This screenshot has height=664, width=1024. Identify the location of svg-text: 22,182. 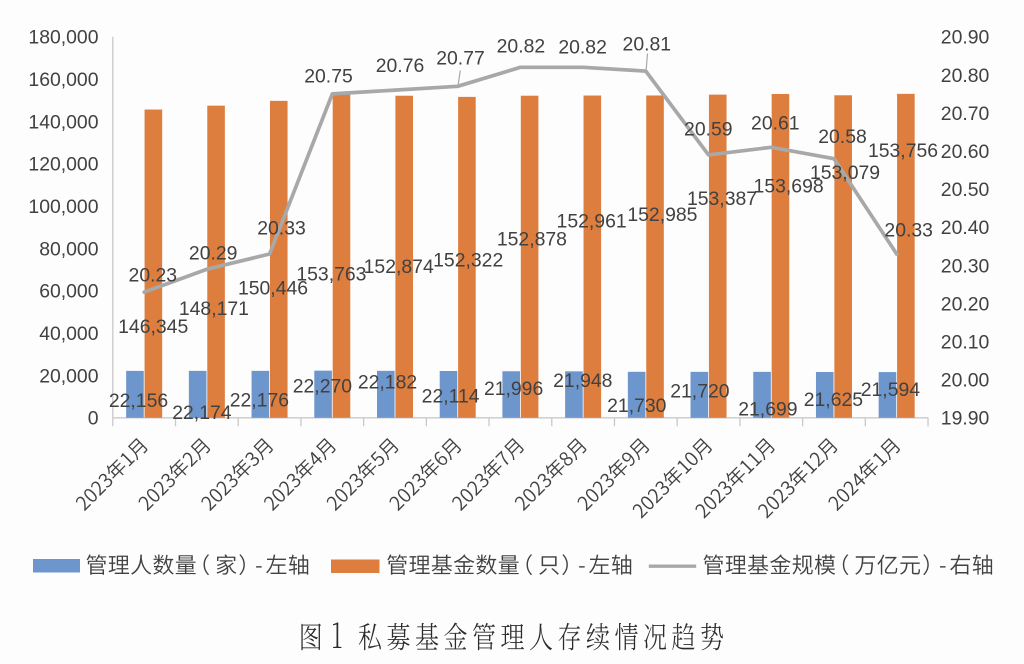
(387, 383).